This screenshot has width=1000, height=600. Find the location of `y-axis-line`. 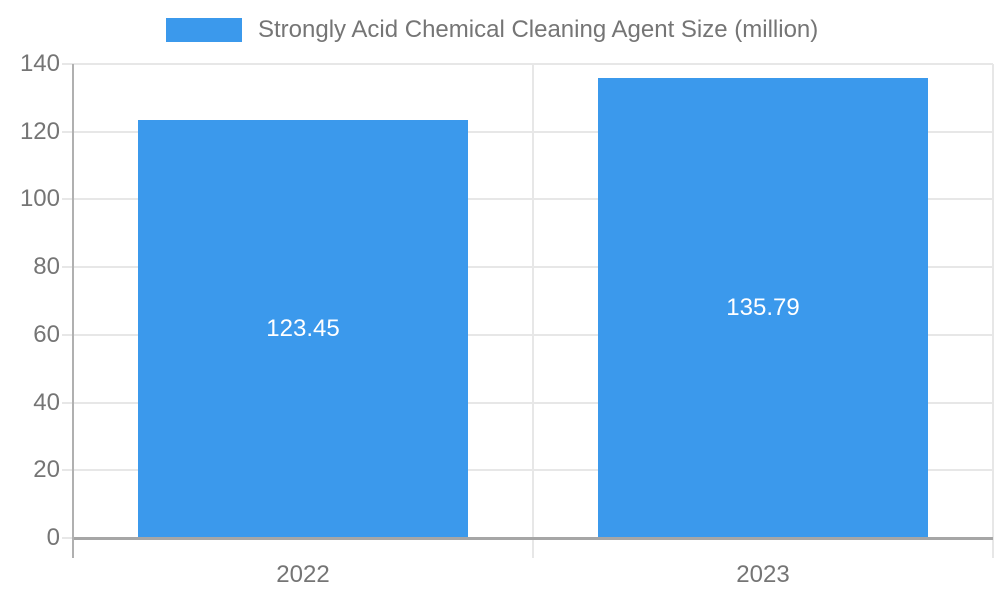

y-axis-line is located at coordinates (73, 311).